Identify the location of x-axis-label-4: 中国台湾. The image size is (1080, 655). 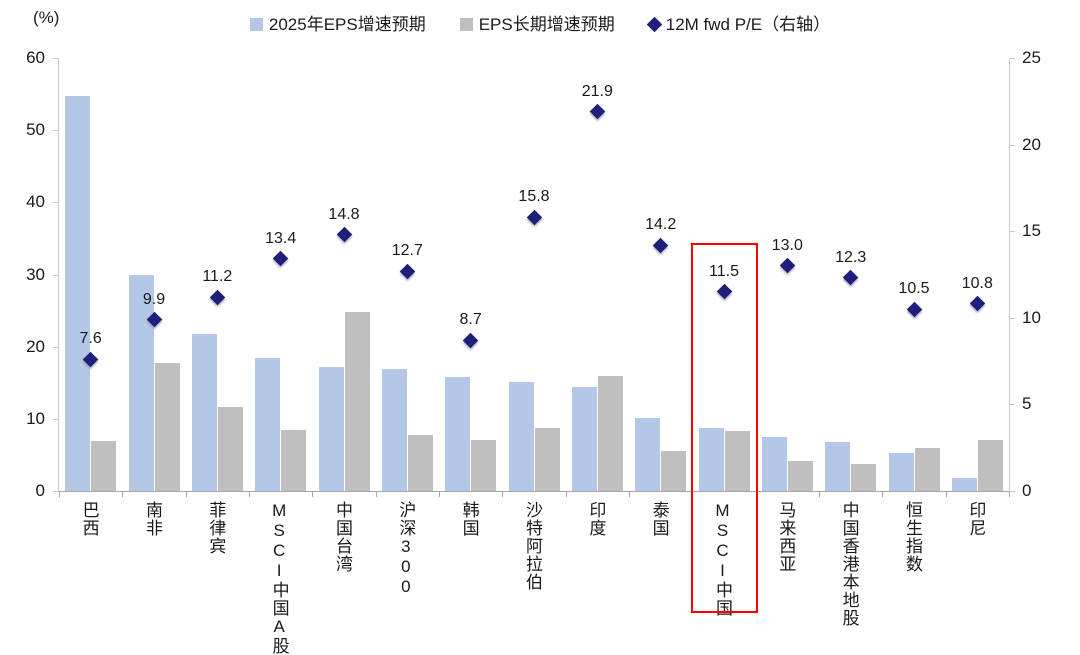
(342, 537).